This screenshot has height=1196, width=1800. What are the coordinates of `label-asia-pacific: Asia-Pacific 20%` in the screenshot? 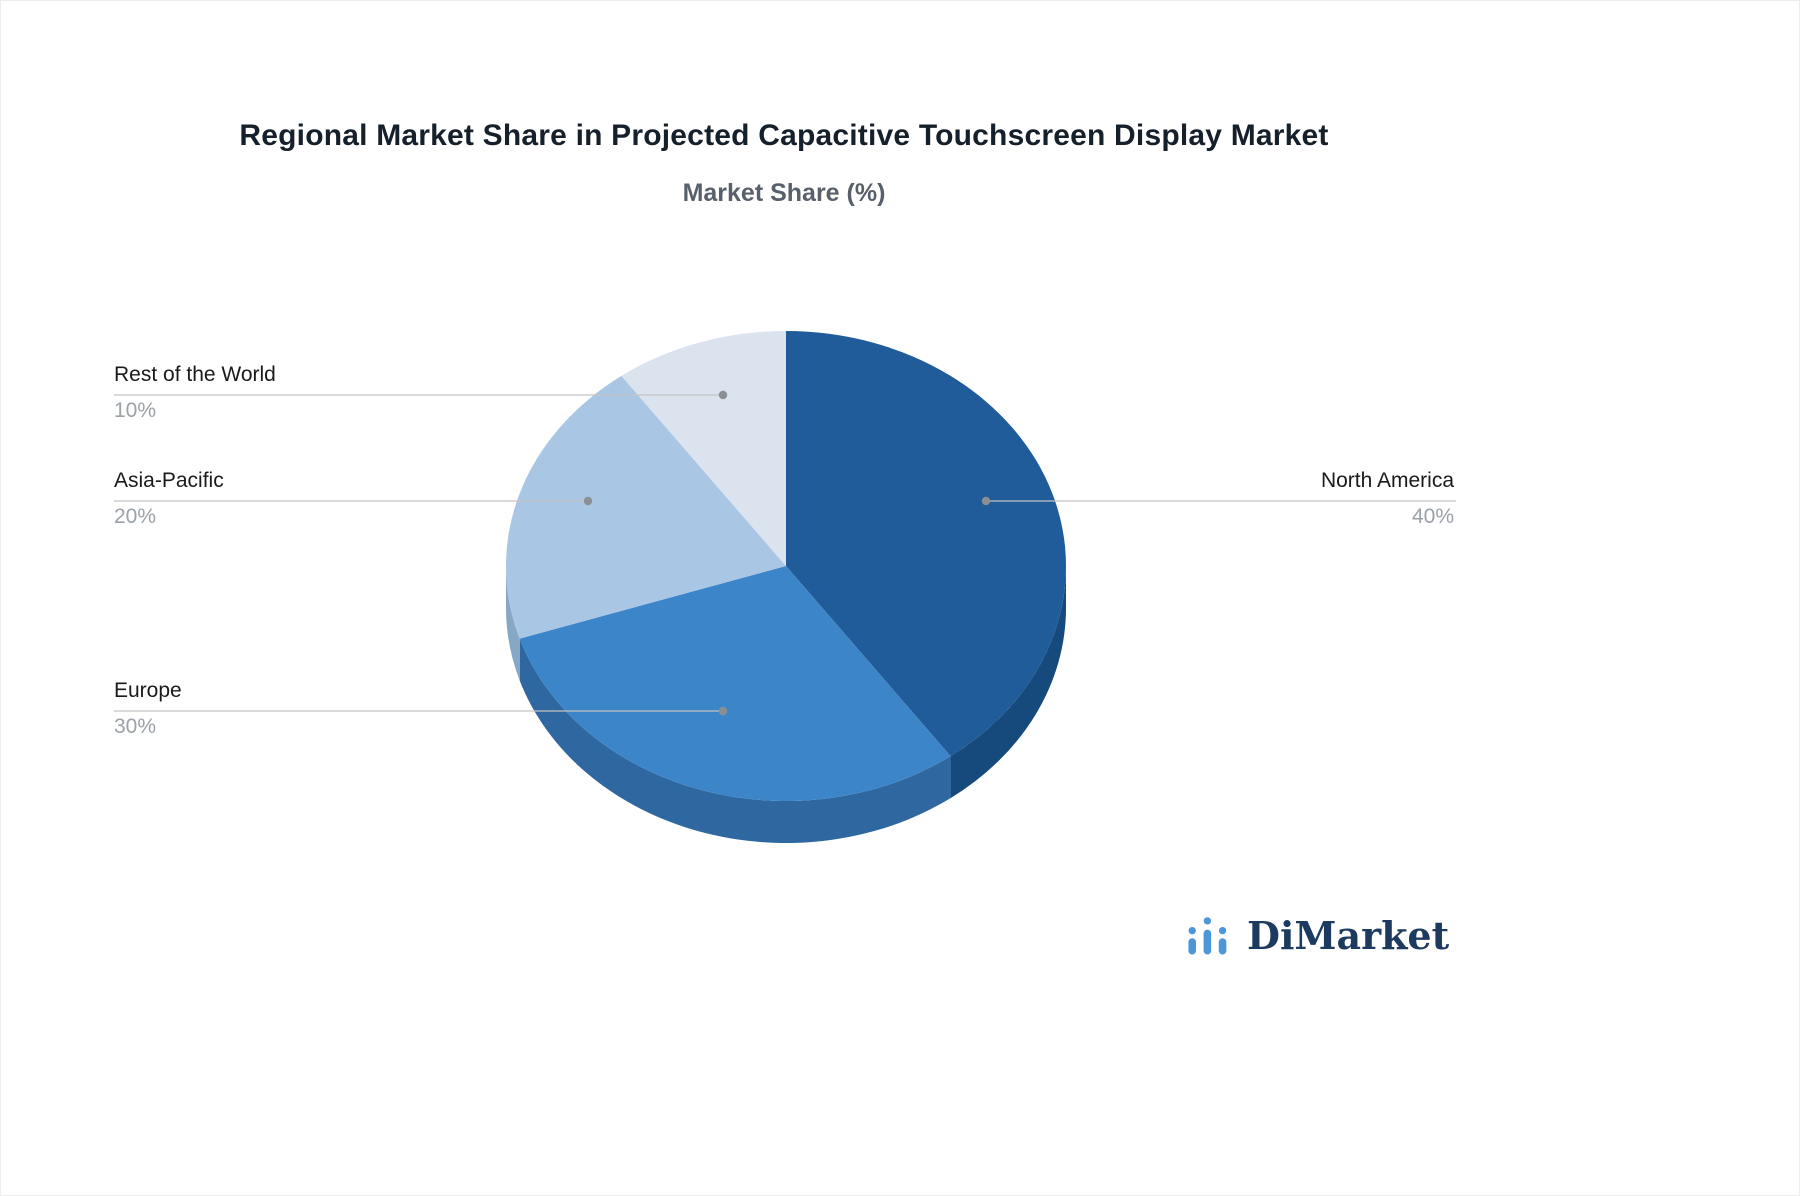 It's located at (169, 499).